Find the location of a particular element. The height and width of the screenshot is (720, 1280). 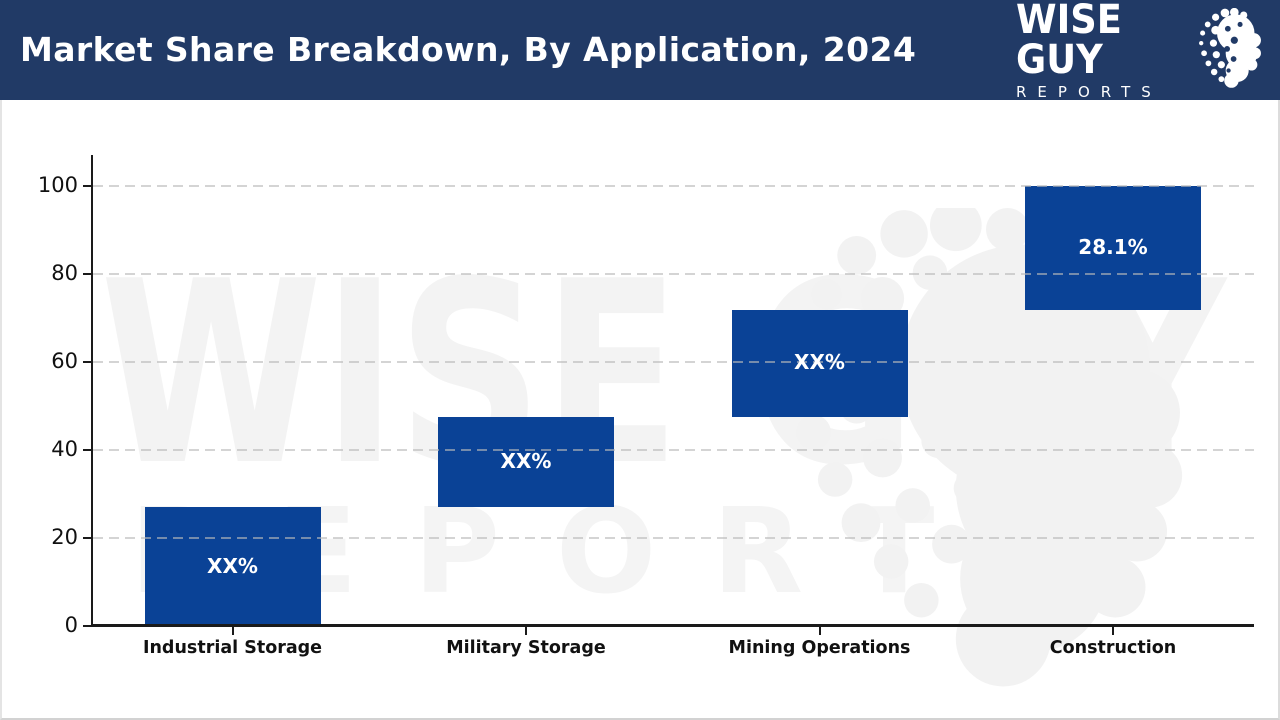

y-tick-label-80: 80 is located at coordinates (64, 273).